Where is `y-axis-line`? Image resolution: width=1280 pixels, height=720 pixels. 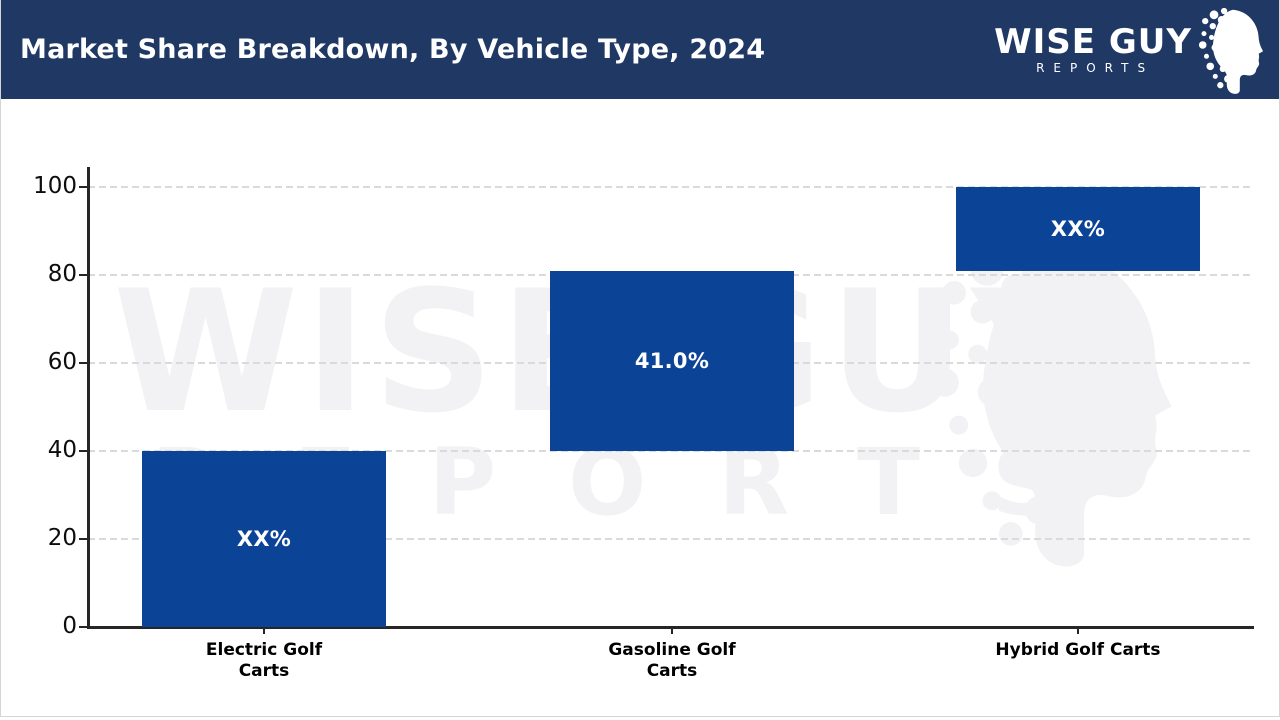 y-axis-line is located at coordinates (88, 398).